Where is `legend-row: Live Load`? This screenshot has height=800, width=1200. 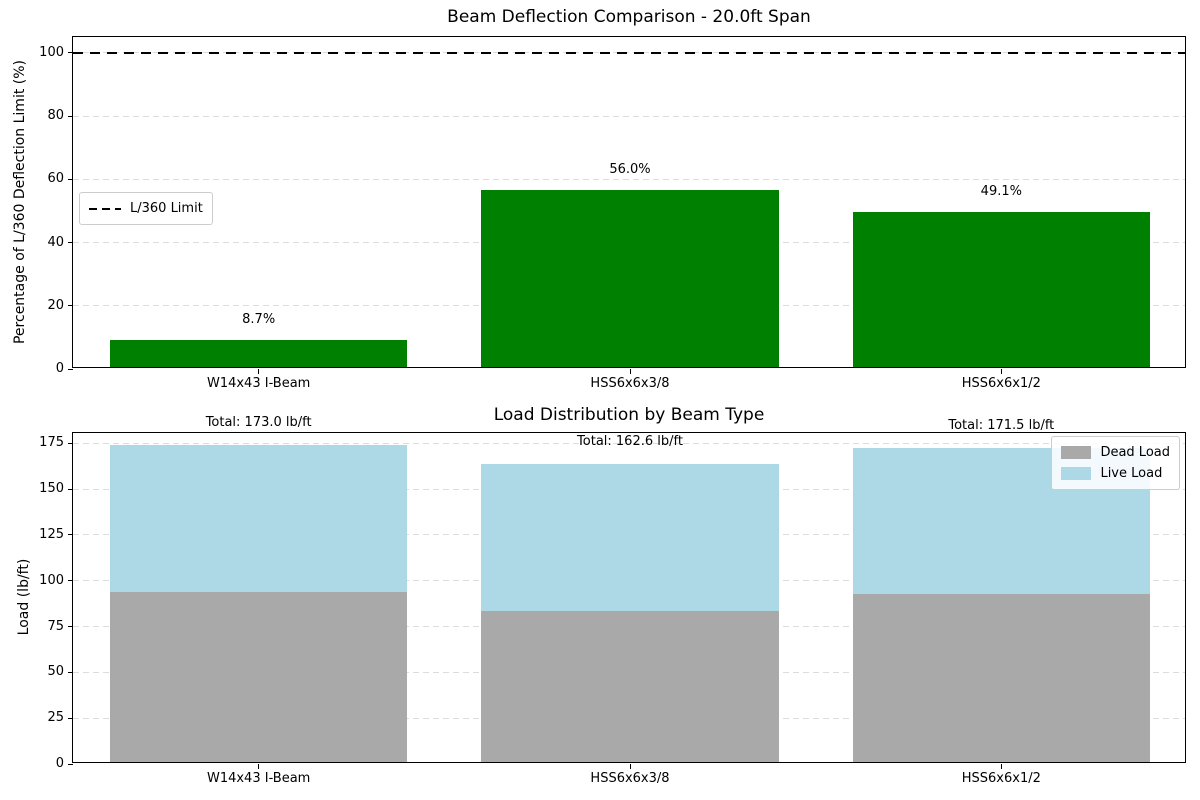
legend-row: Live Load is located at coordinates (1115, 473).